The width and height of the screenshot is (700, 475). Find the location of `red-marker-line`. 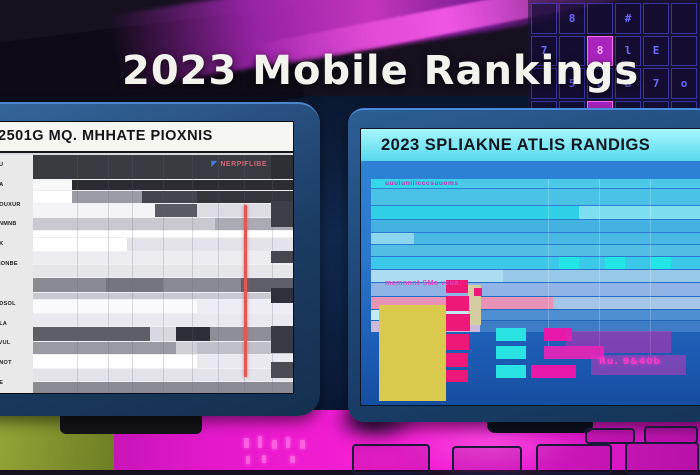

red-marker-line is located at coordinates (245, 291).